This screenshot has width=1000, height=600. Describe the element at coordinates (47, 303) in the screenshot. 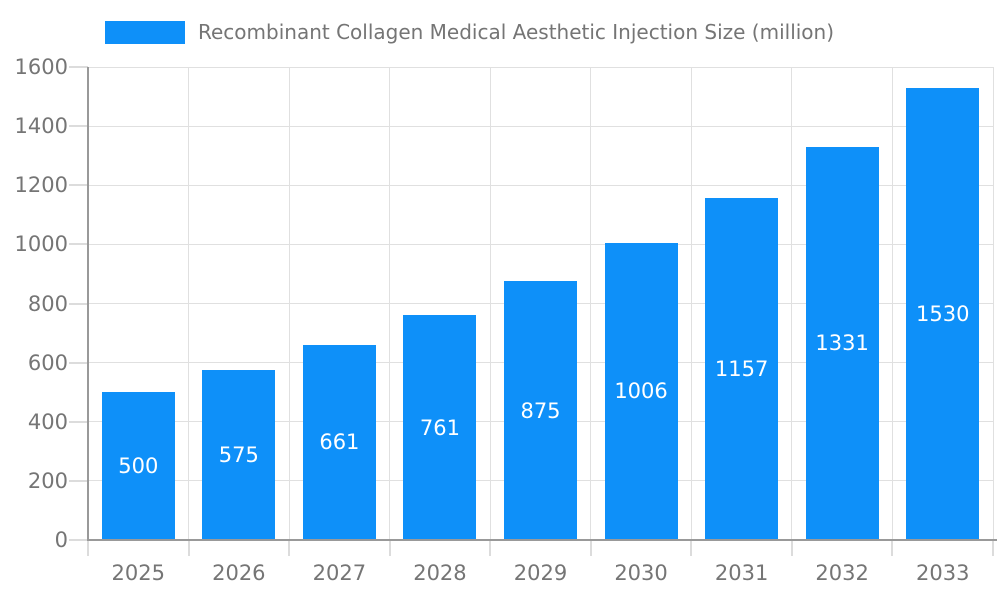

I see `y-axis-label: 800` at that location.